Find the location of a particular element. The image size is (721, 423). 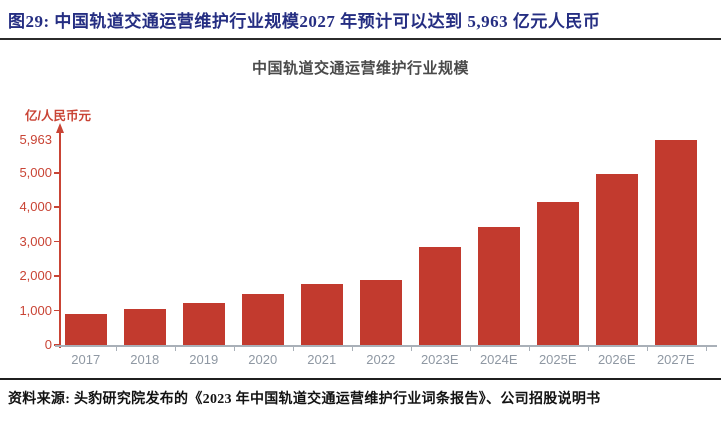

x-label-2022: 2022 is located at coordinates (381, 359).